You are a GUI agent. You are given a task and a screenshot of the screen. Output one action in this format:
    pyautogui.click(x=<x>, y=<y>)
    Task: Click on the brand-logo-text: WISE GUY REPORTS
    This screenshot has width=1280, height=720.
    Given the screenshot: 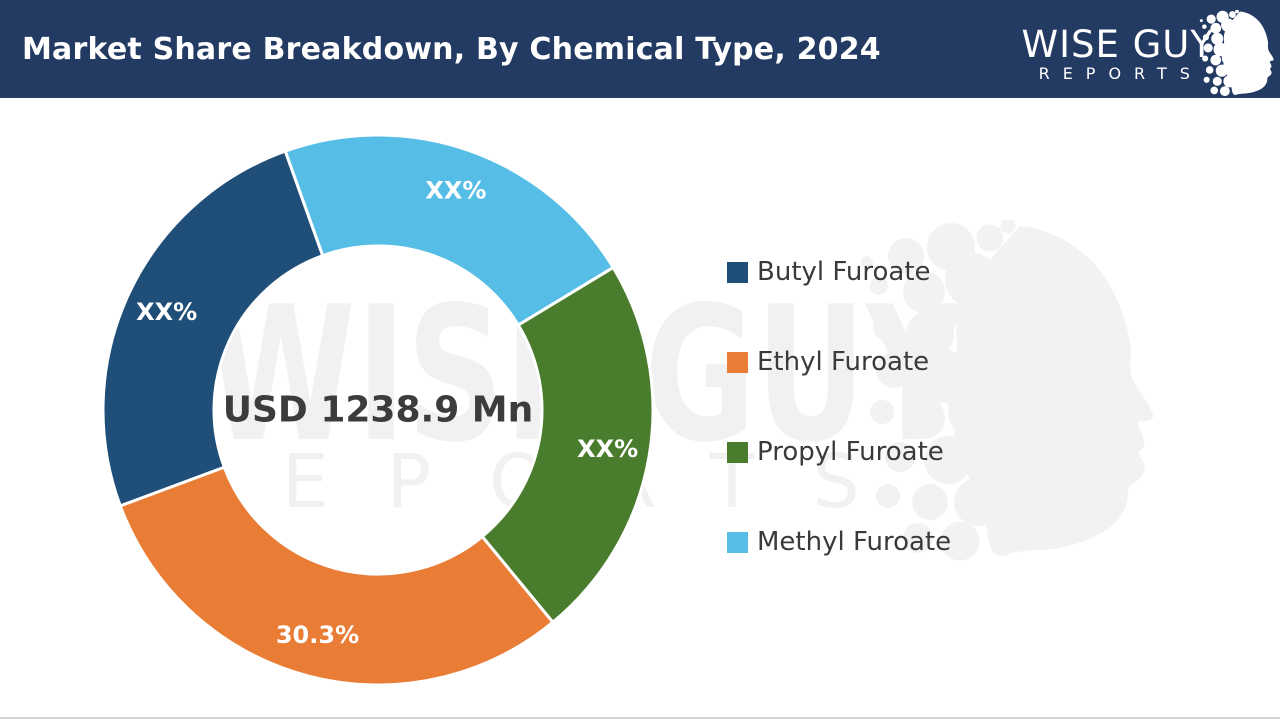 What is the action you would take?
    pyautogui.click(x=1117, y=53)
    